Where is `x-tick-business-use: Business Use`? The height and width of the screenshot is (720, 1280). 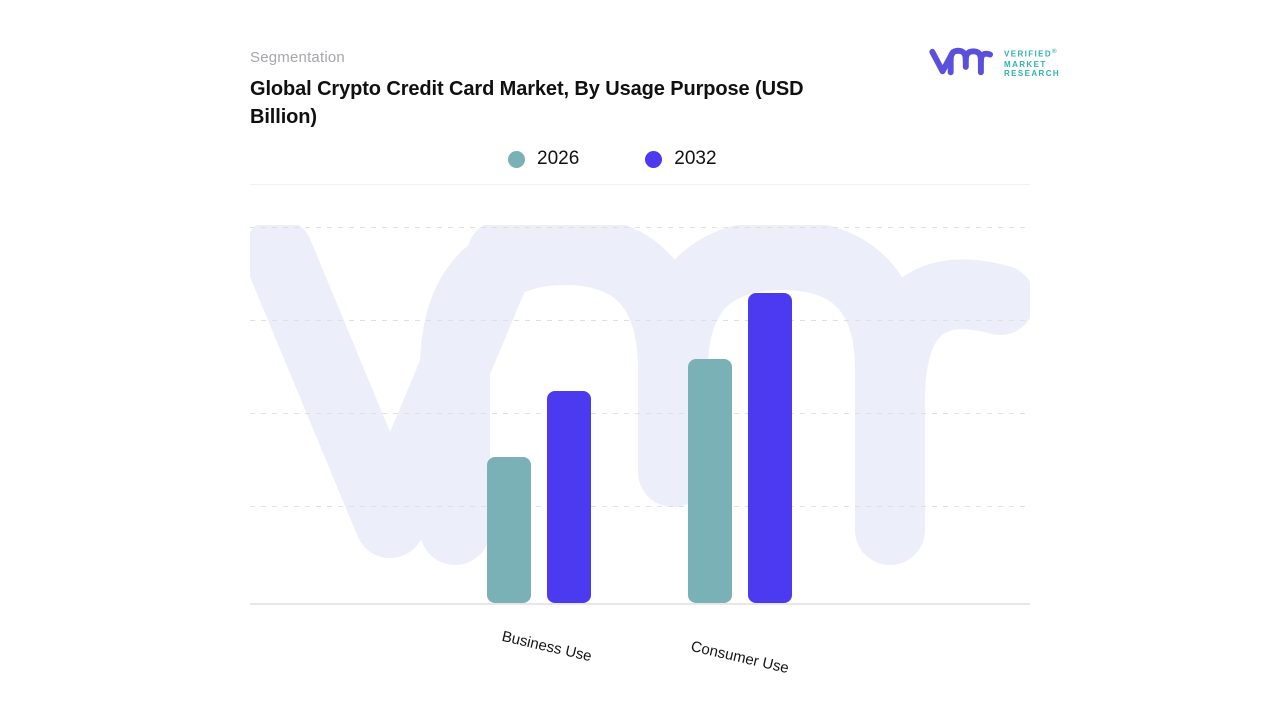 x-tick-business-use: Business Use is located at coordinates (547, 647).